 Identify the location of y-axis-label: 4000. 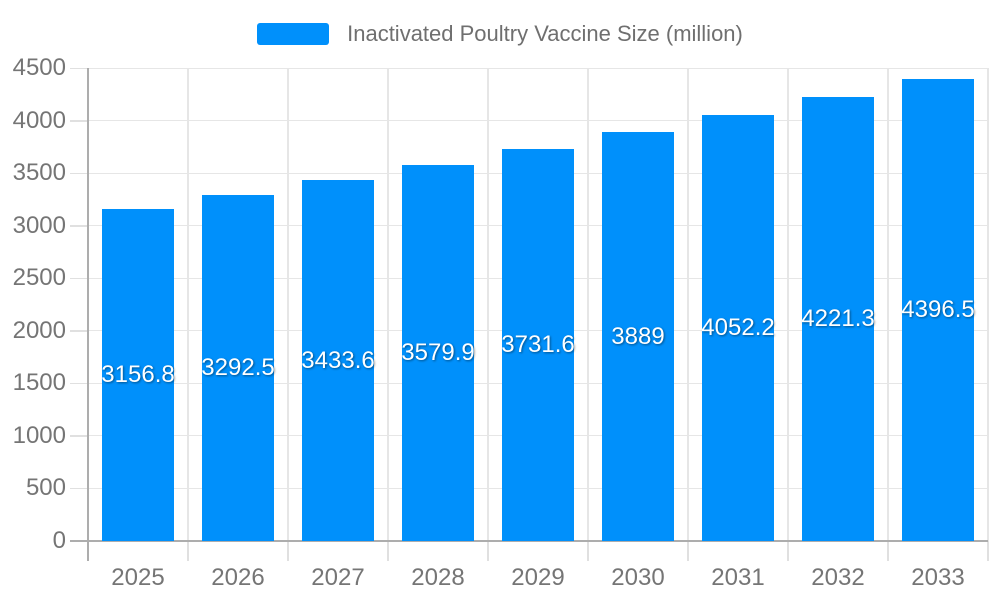
(39, 120).